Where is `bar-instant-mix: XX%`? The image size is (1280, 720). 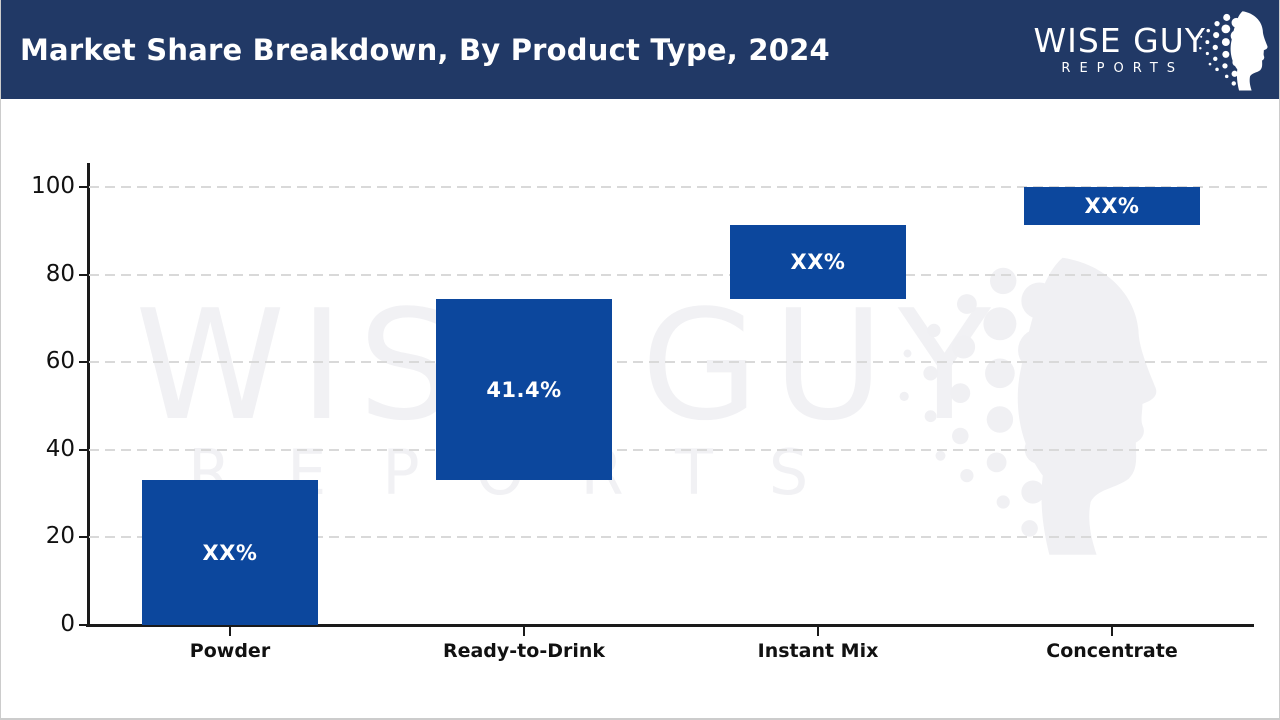
bar-instant-mix: XX% is located at coordinates (818, 262).